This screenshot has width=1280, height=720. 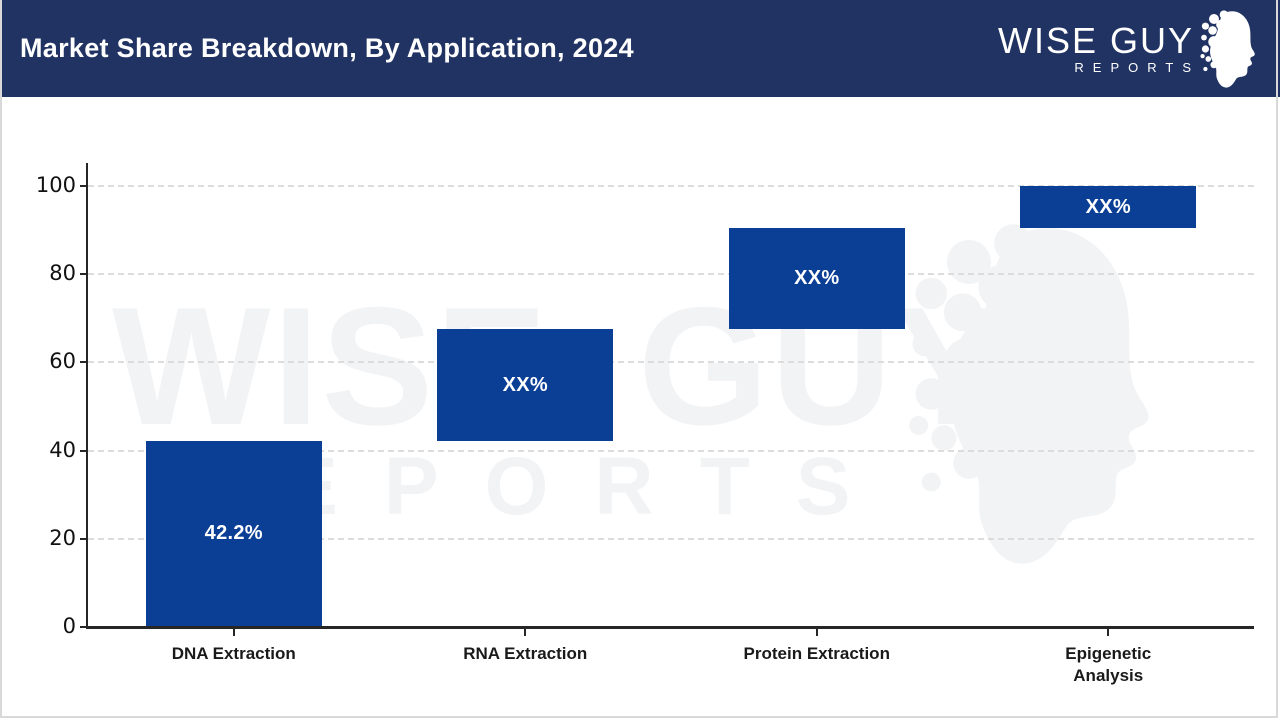 I want to click on bar-dna-extraction: 42.2%, so click(x=233, y=533).